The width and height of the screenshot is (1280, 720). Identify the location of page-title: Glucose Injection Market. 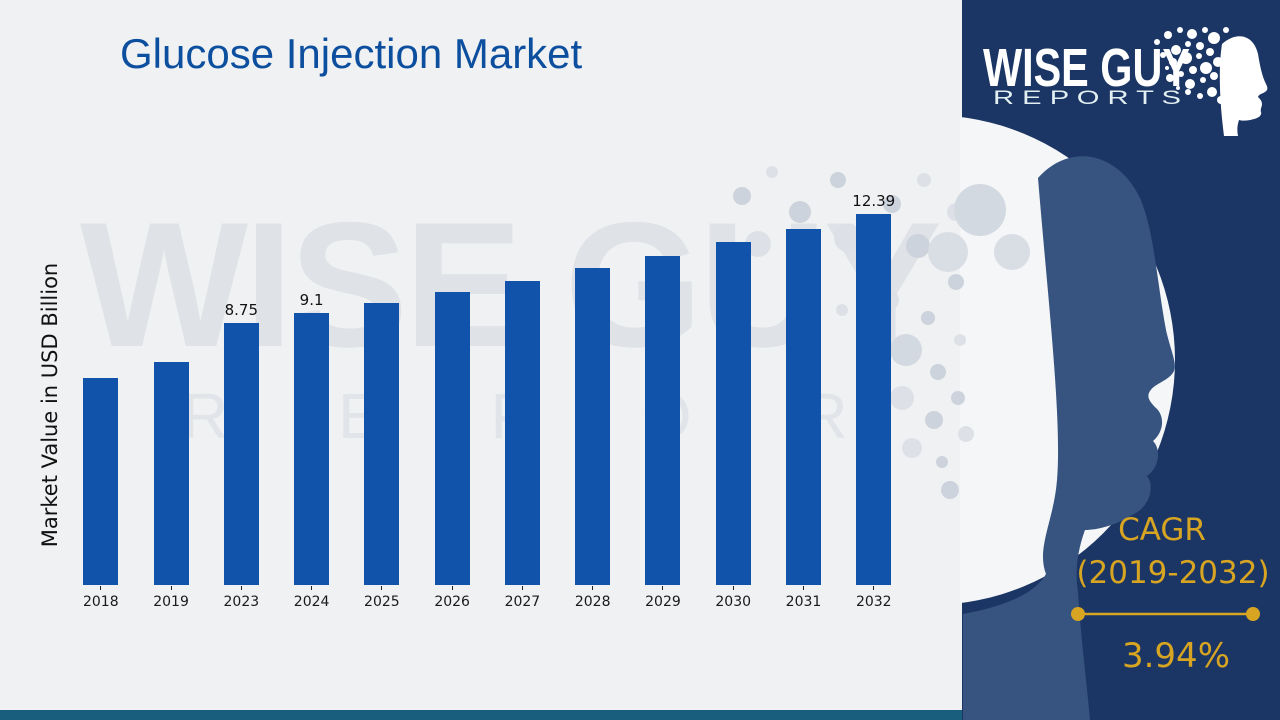
(351, 53).